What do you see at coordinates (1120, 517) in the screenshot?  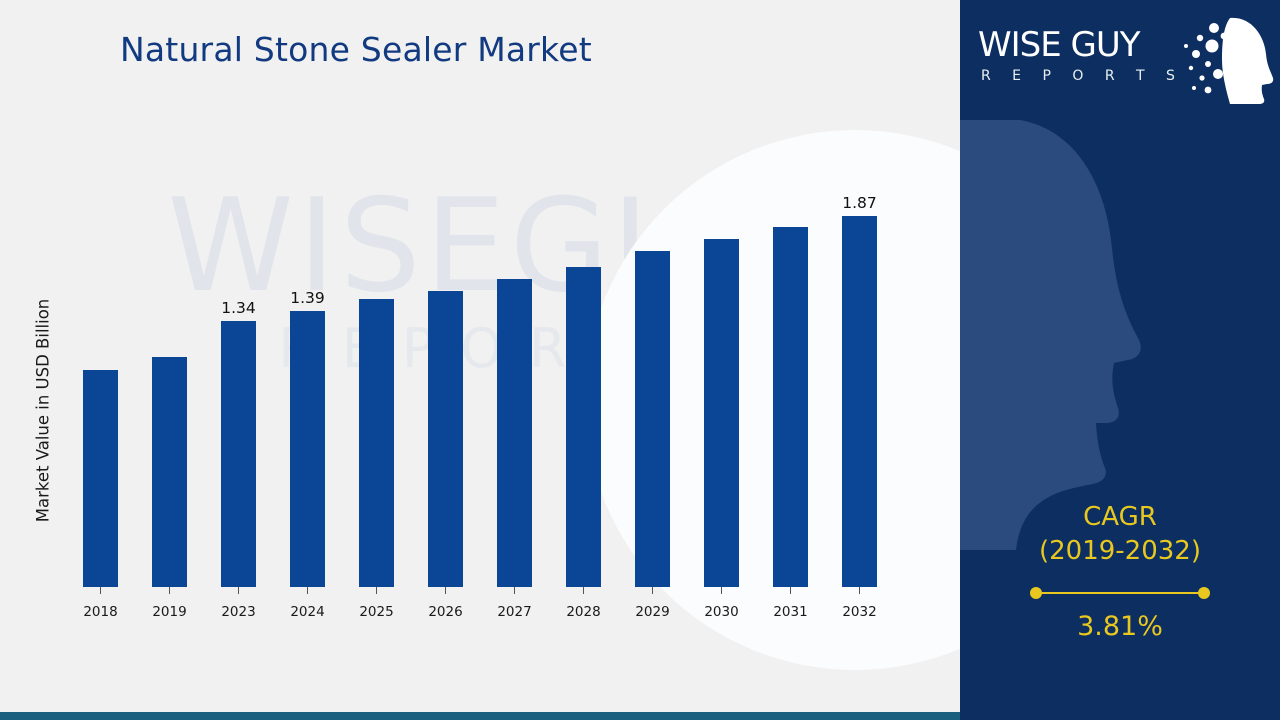 I see `cagr-title: CAGR` at bounding box center [1120, 517].